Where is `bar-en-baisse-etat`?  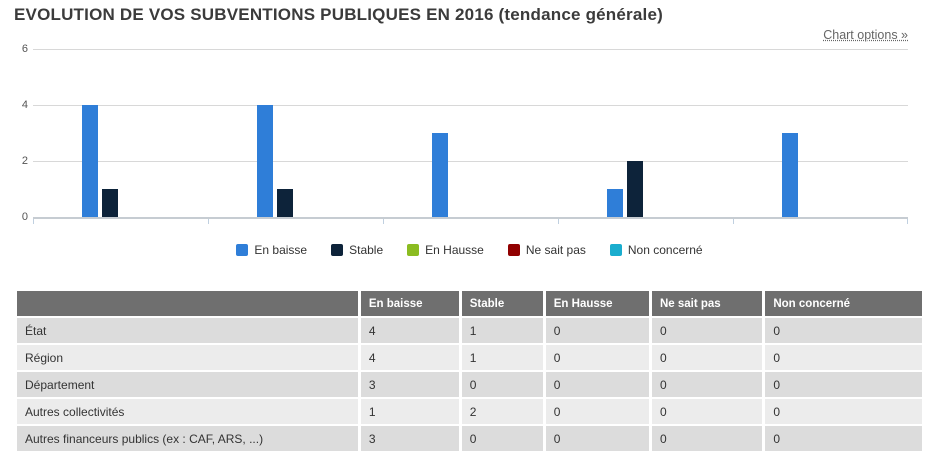 bar-en-baisse-etat is located at coordinates (90, 161).